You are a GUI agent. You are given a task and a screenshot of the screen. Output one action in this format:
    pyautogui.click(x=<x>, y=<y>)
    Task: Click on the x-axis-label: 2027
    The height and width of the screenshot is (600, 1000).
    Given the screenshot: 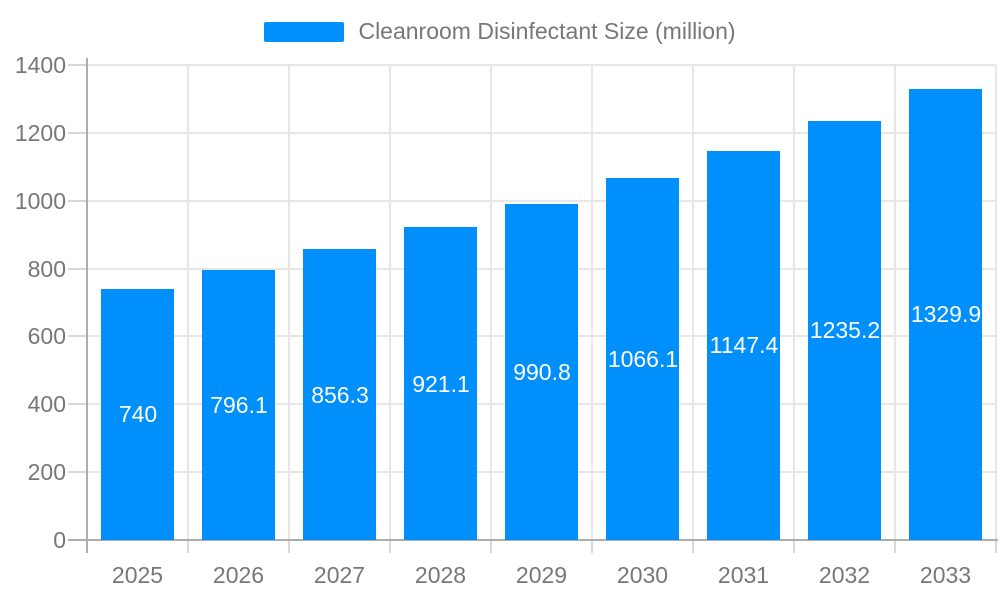 What is the action you would take?
    pyautogui.click(x=339, y=575)
    